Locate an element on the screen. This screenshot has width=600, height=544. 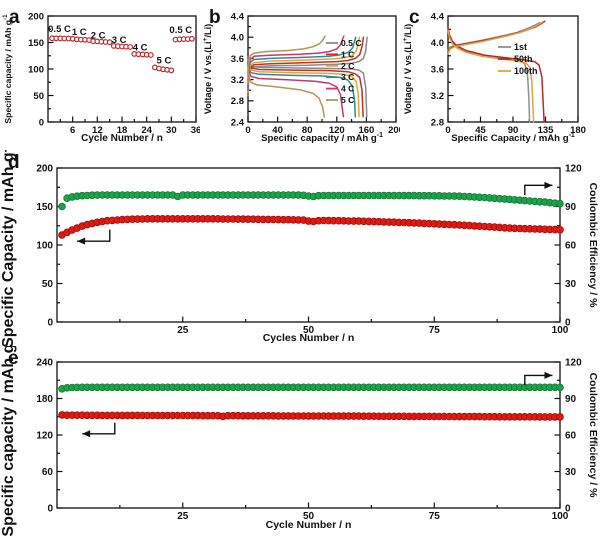
legend-label: 50th is located at coordinates (523, 59).